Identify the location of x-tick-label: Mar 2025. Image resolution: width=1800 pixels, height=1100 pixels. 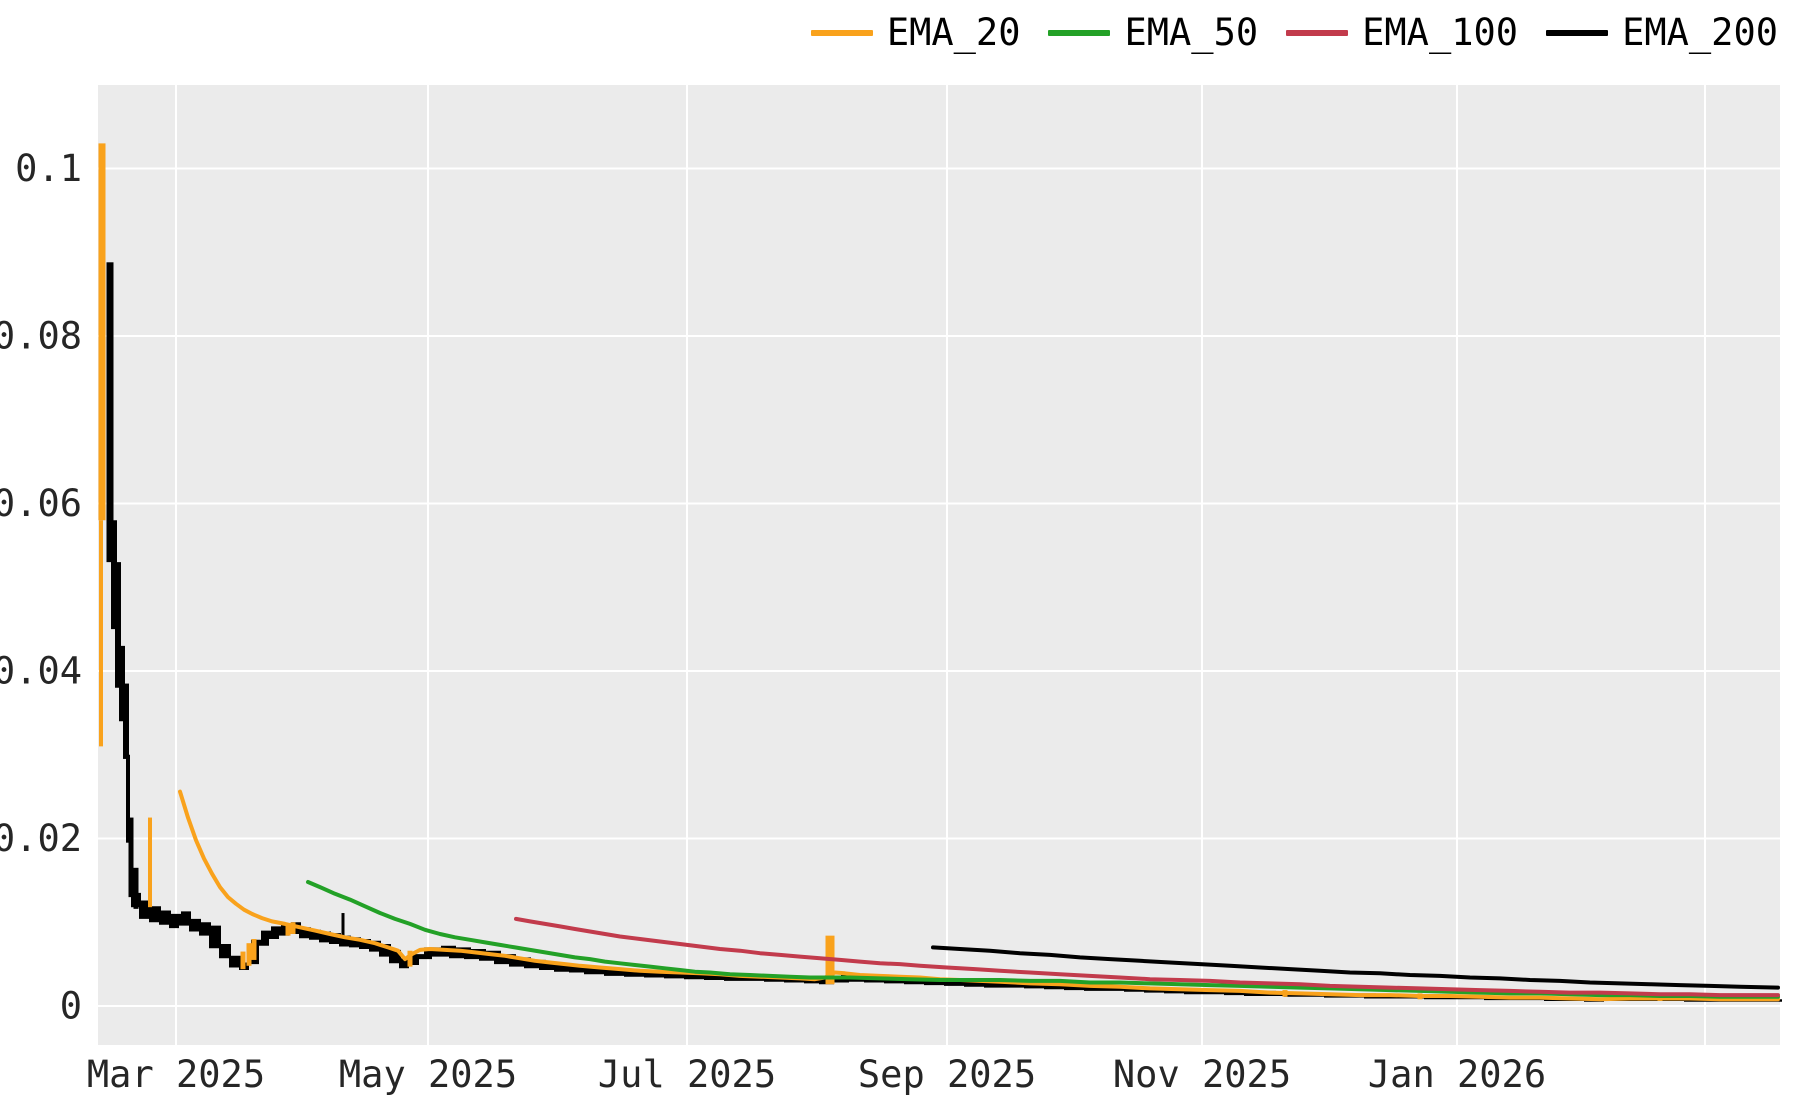
(176, 1074).